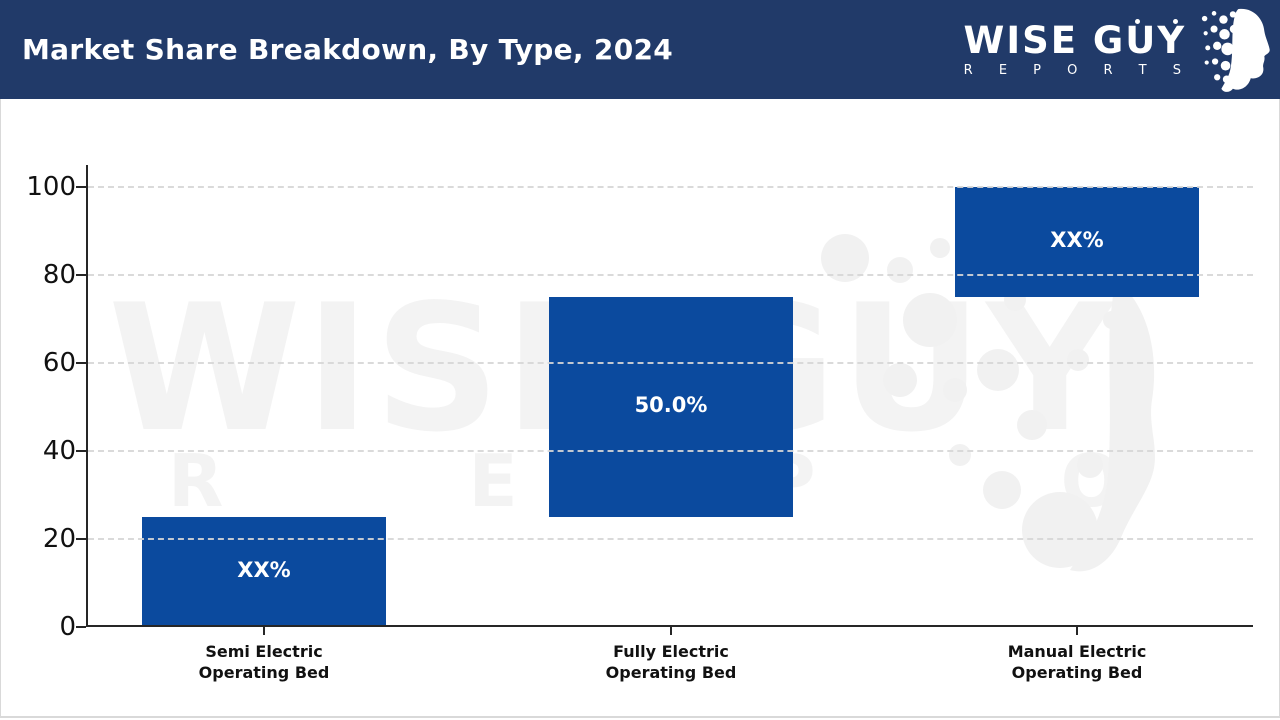 The height and width of the screenshot is (720, 1280). What do you see at coordinates (348, 49) in the screenshot?
I see `page-title: Market Share Breakdown, By Type, 2024` at bounding box center [348, 49].